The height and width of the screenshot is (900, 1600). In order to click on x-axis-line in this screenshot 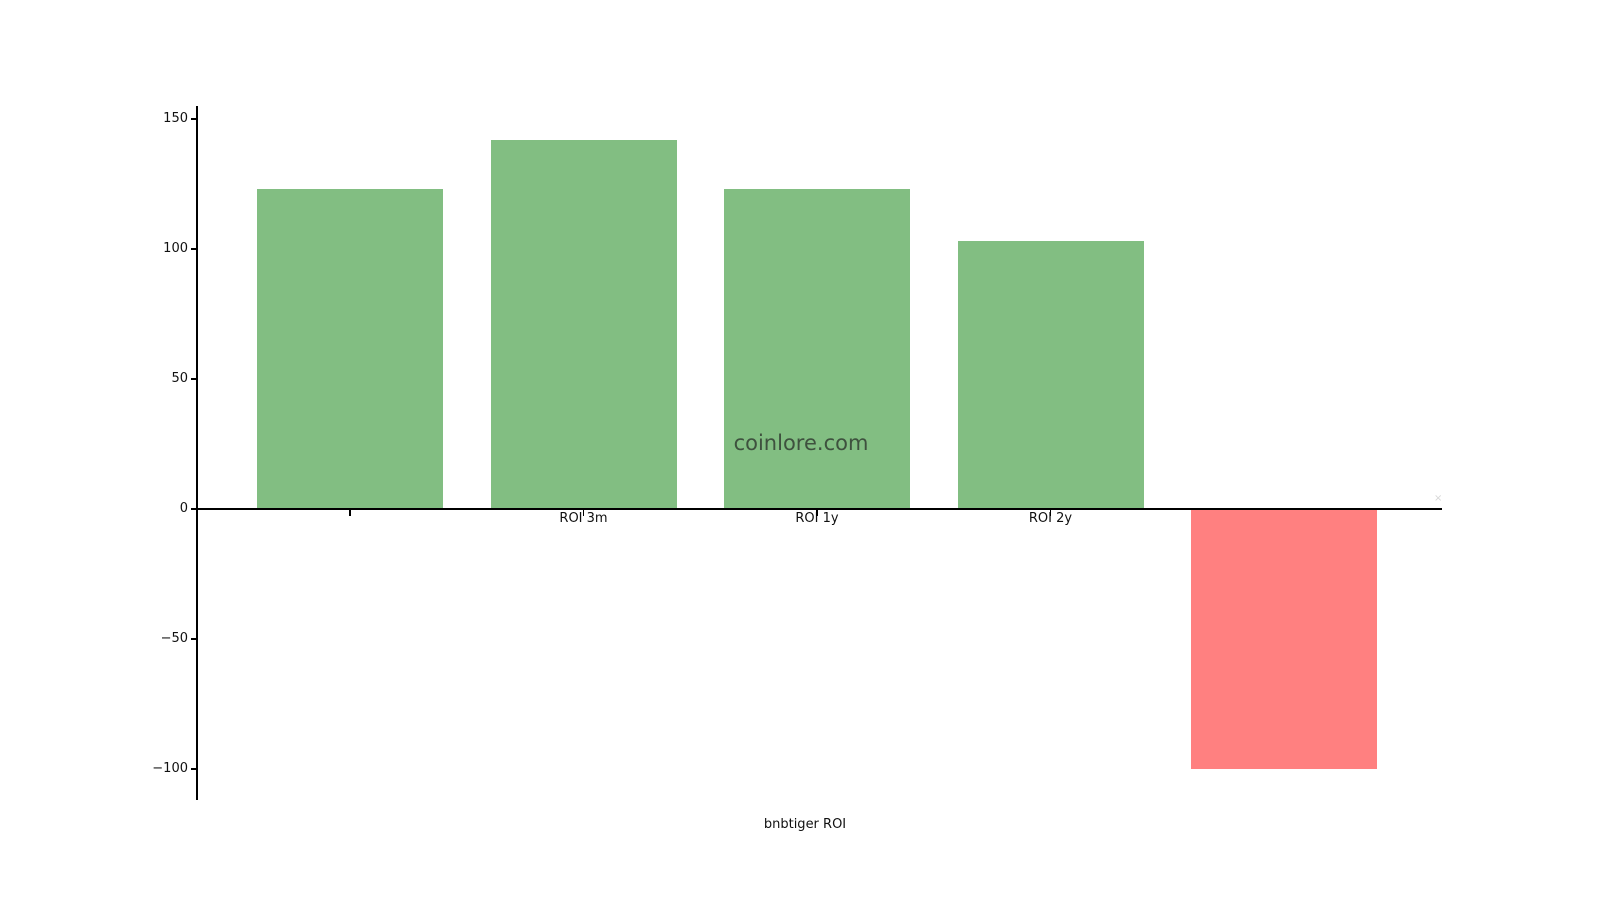, I will do `click(819, 509)`.